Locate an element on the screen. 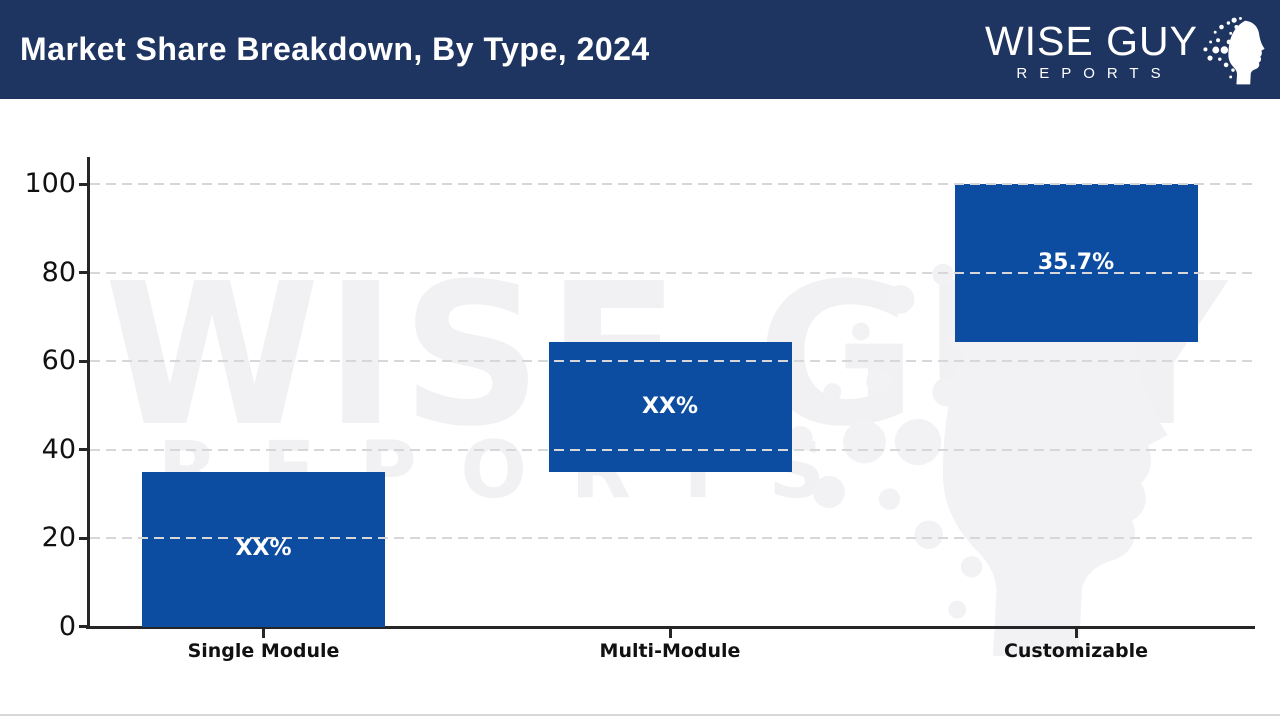  bar-value-label-multi-module: XX% is located at coordinates (670, 406).